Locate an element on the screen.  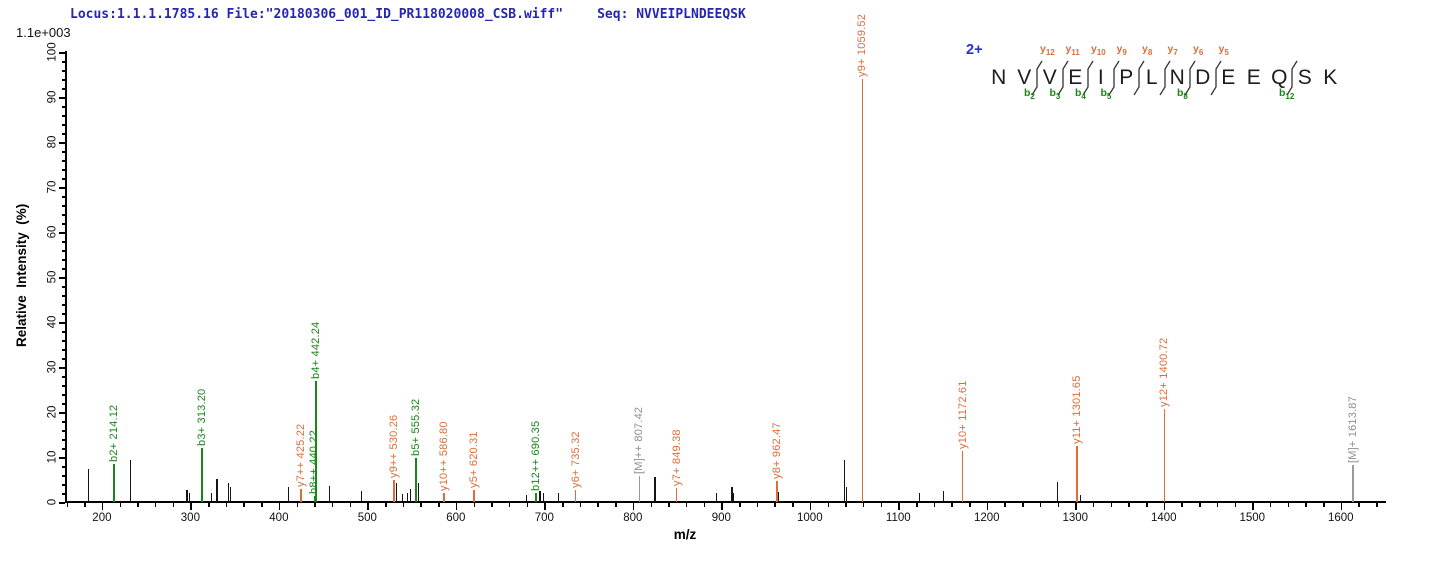
peak-ion-label-text: y10+ 1172.61 is located at coordinates (962, 415).